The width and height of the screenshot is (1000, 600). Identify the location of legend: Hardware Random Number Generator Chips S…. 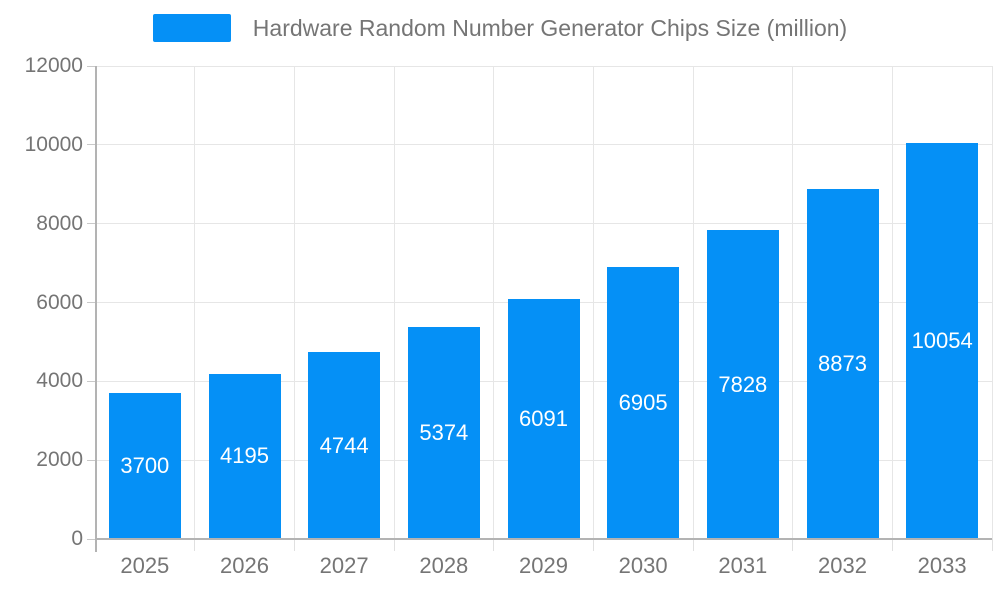
(500, 28).